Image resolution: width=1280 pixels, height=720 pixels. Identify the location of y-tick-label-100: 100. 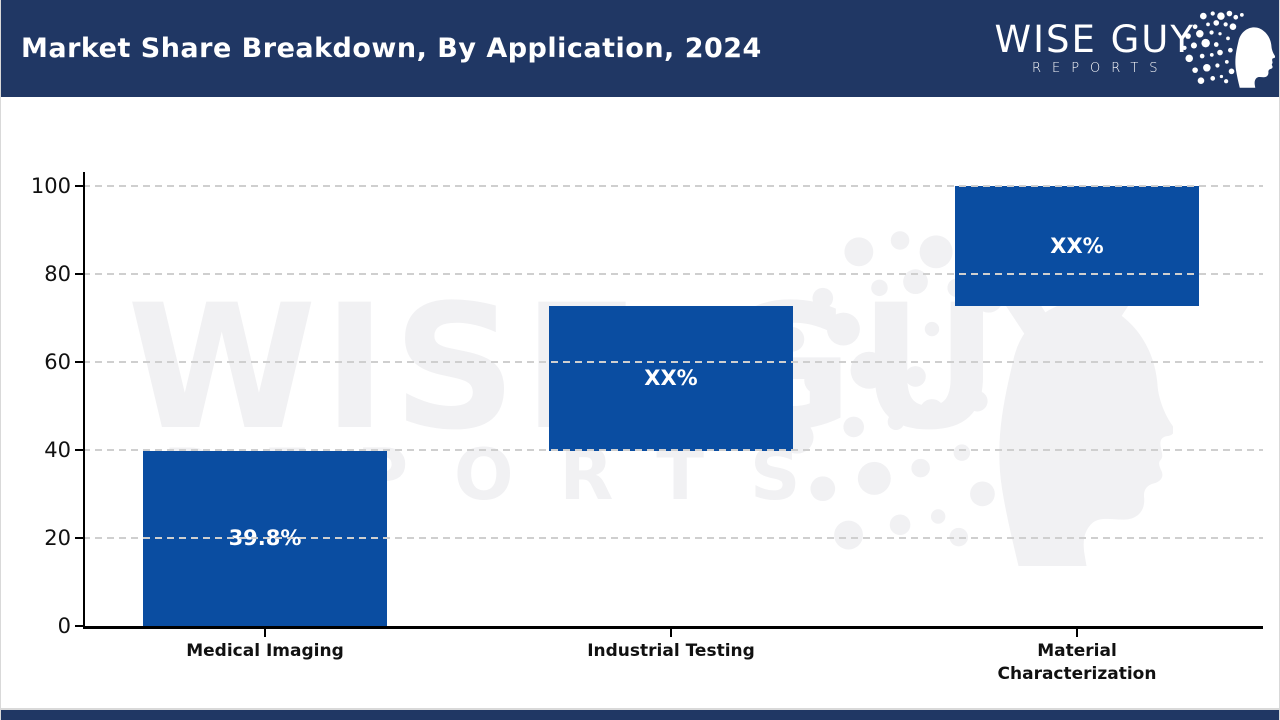
(50, 186).